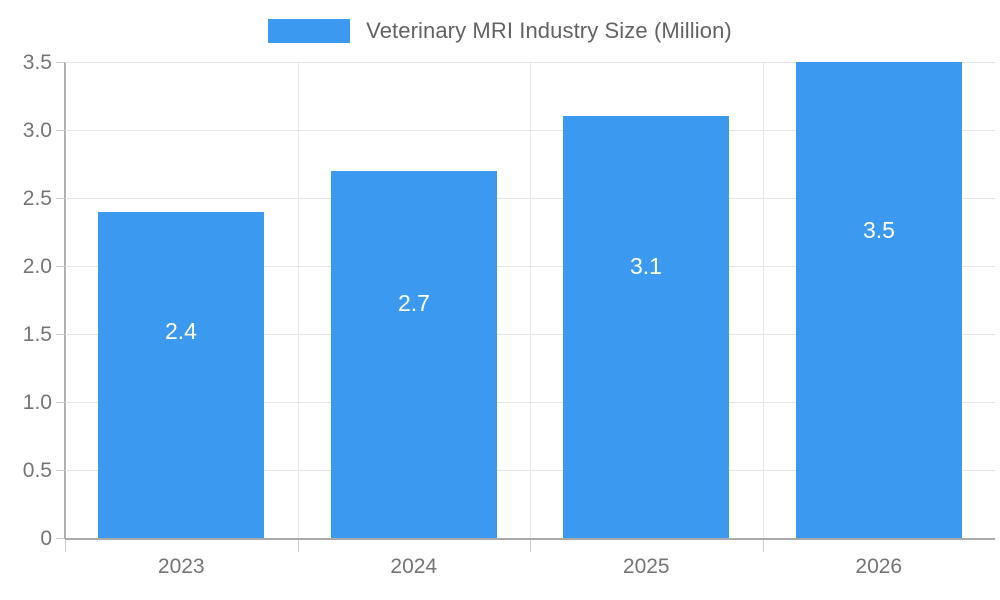  I want to click on y-axis-tick-labels: 0 0.5 1.0 1.5 2.0 2.5 3.0 3.5, so click(32, 300).